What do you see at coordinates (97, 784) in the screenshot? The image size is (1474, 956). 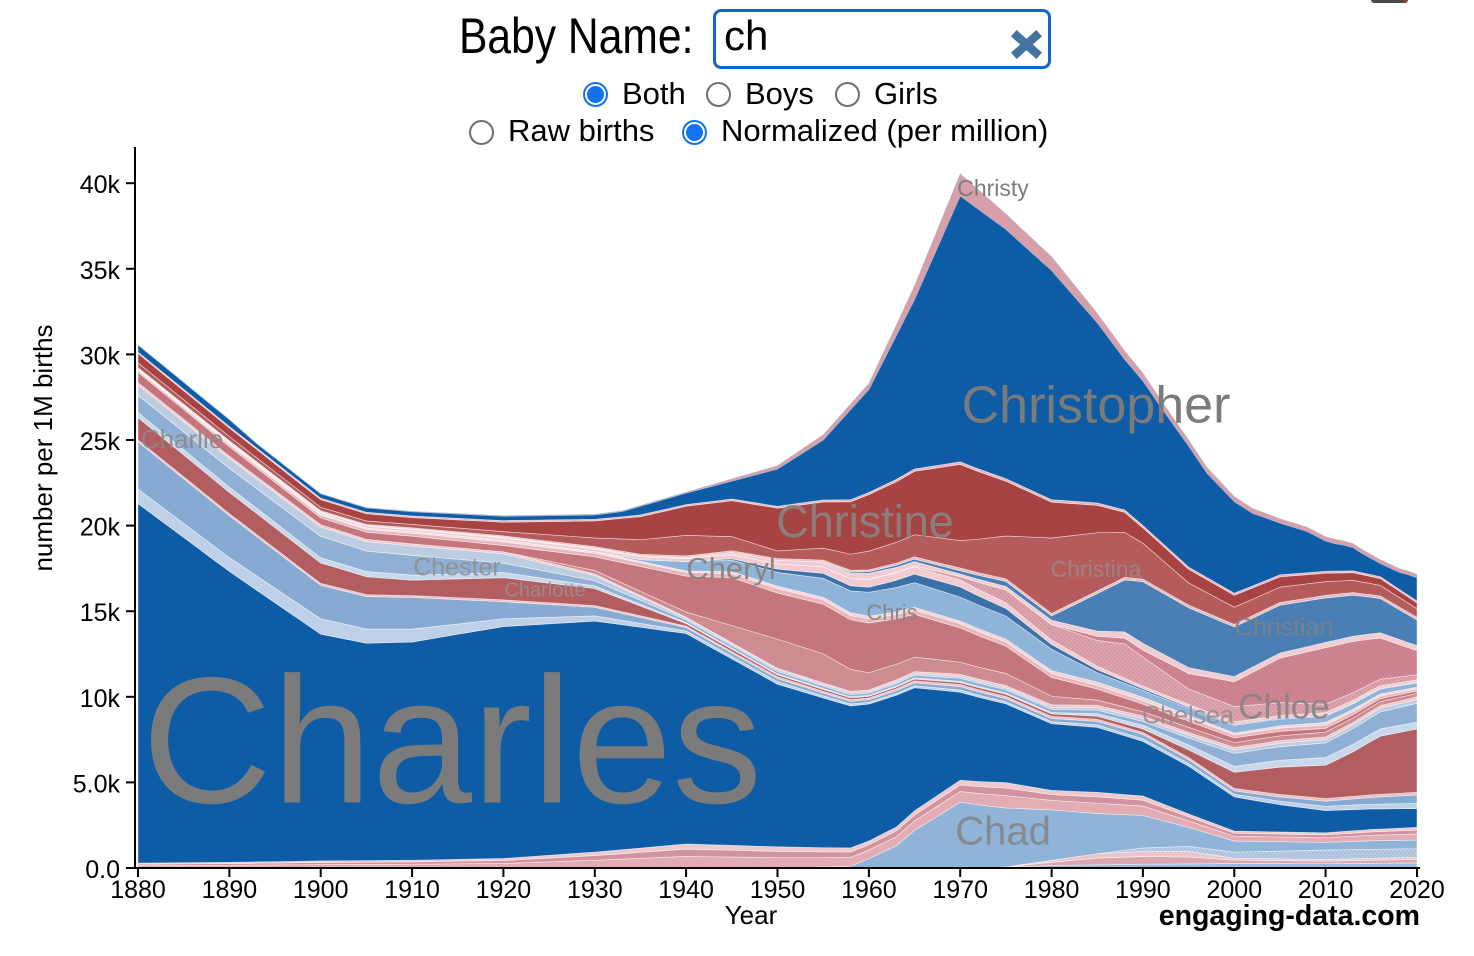 I see `svg-text: 5.0k` at bounding box center [97, 784].